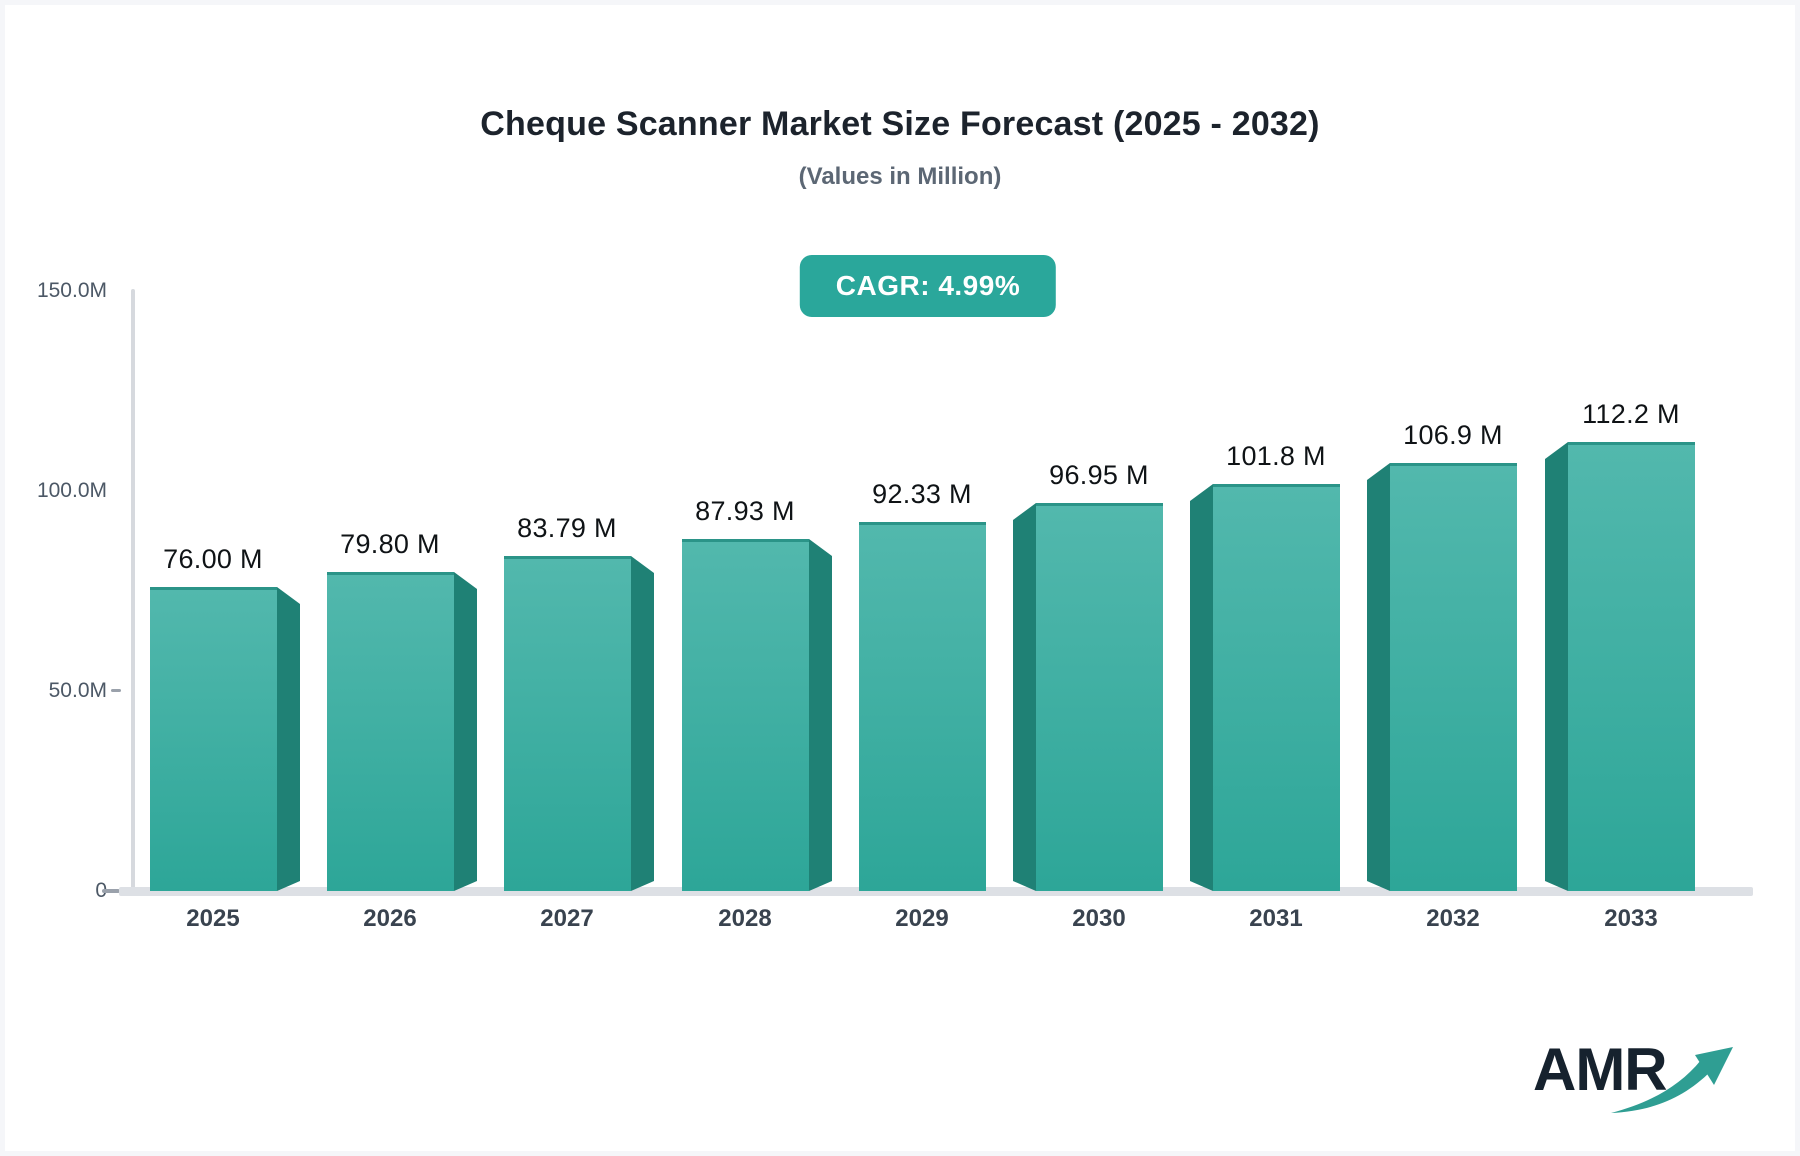 The height and width of the screenshot is (1156, 1800). I want to click on bar-side-face-2033, so click(1556, 666).